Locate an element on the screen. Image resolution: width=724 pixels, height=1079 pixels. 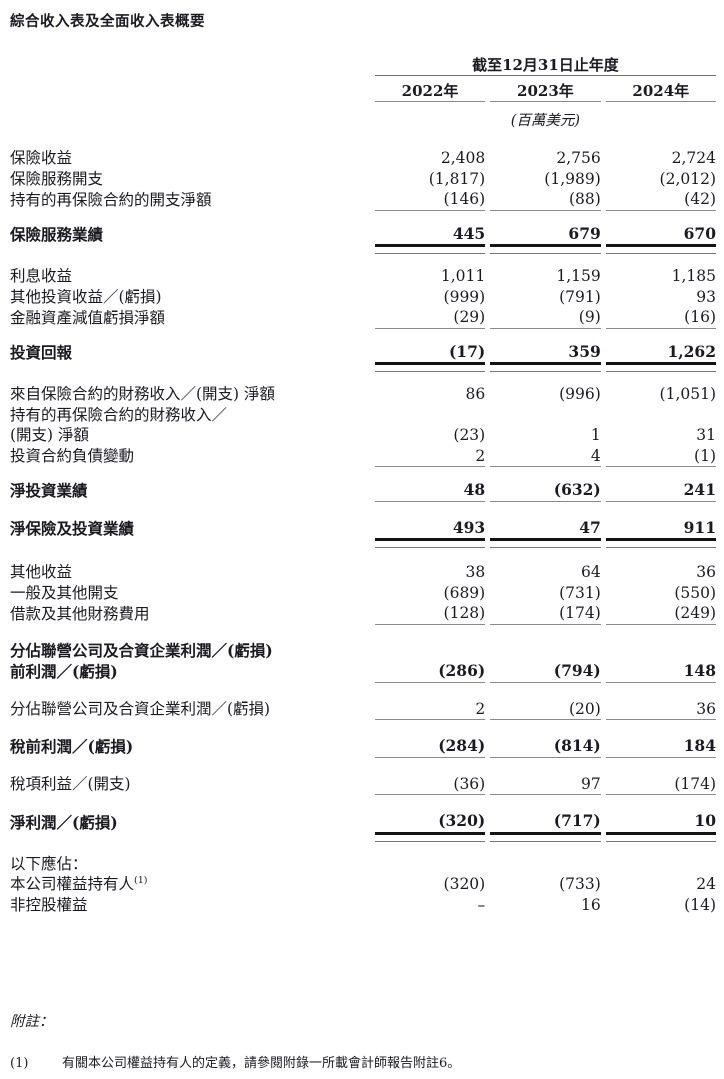
row-value-2022: (17) is located at coordinates (467, 351).